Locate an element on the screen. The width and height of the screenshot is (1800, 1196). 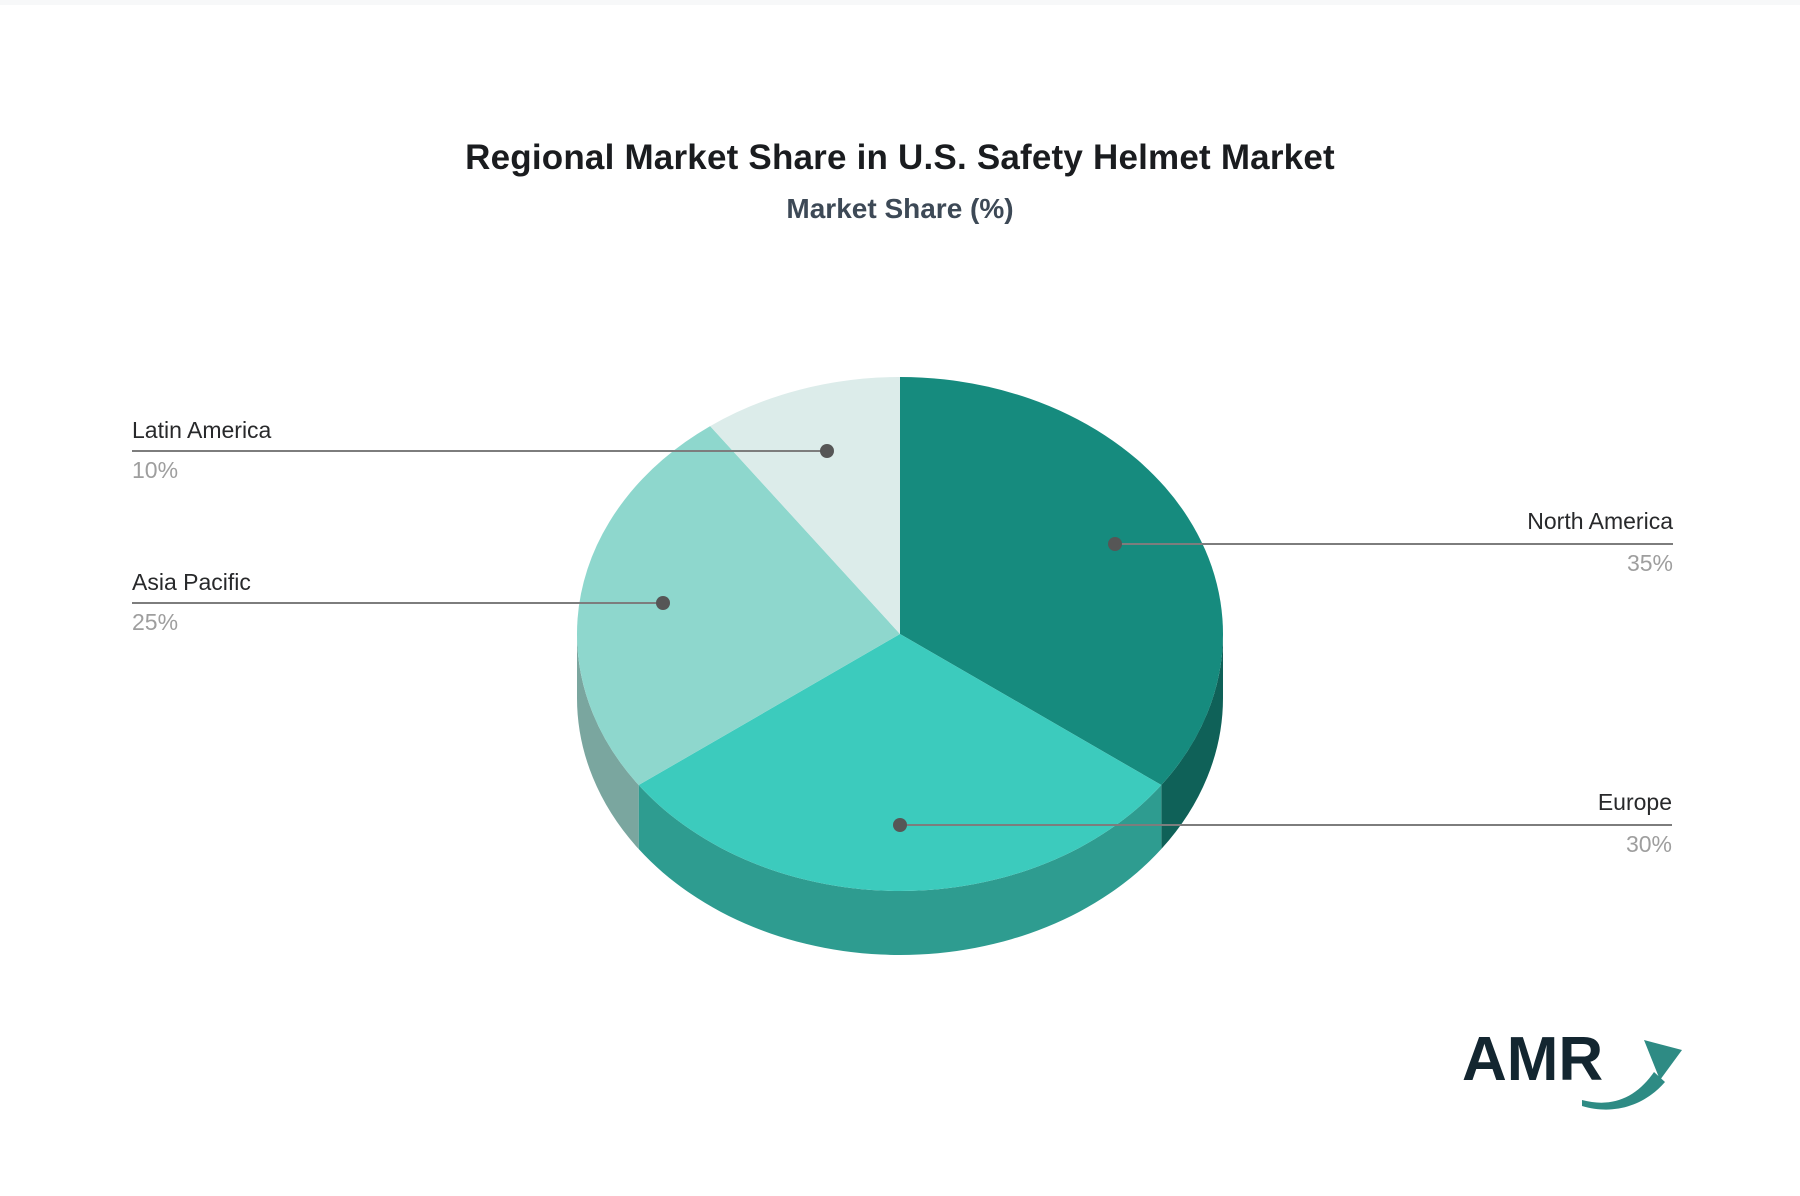
slice-label-europe: Europe is located at coordinates (1634, 802).